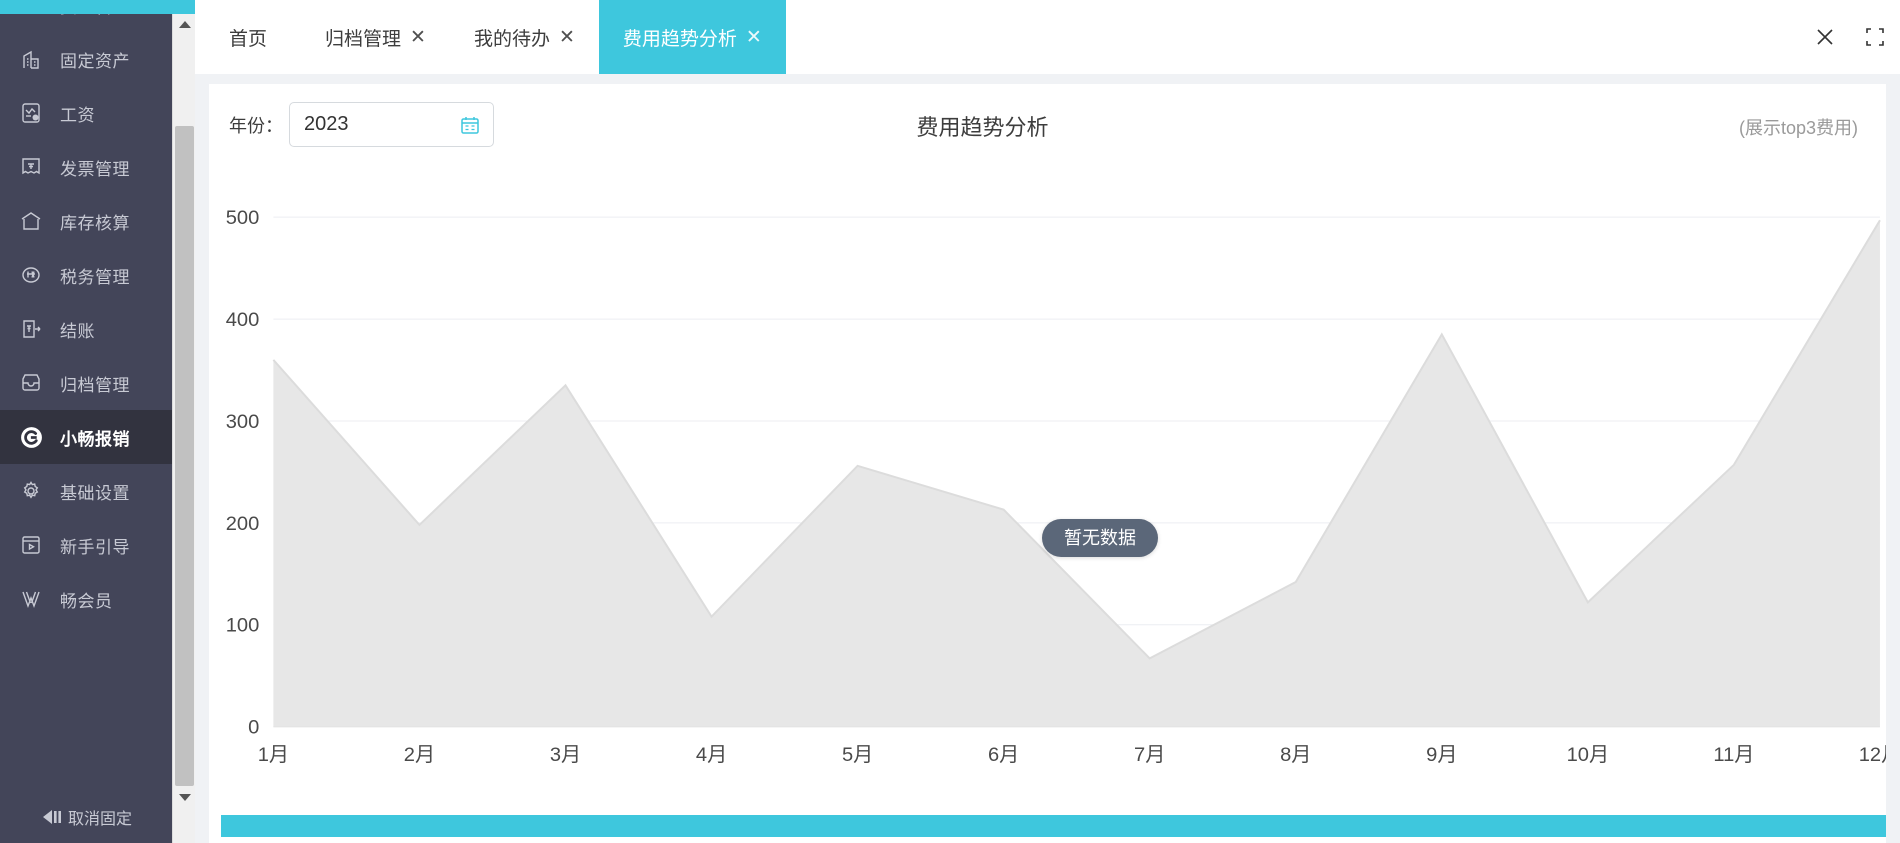 The image size is (1900, 843). I want to click on tab-bar: 首页 归档管理 ✕ 我的待办 ✕ 费用趋势分析 ✕, so click(1047, 37).